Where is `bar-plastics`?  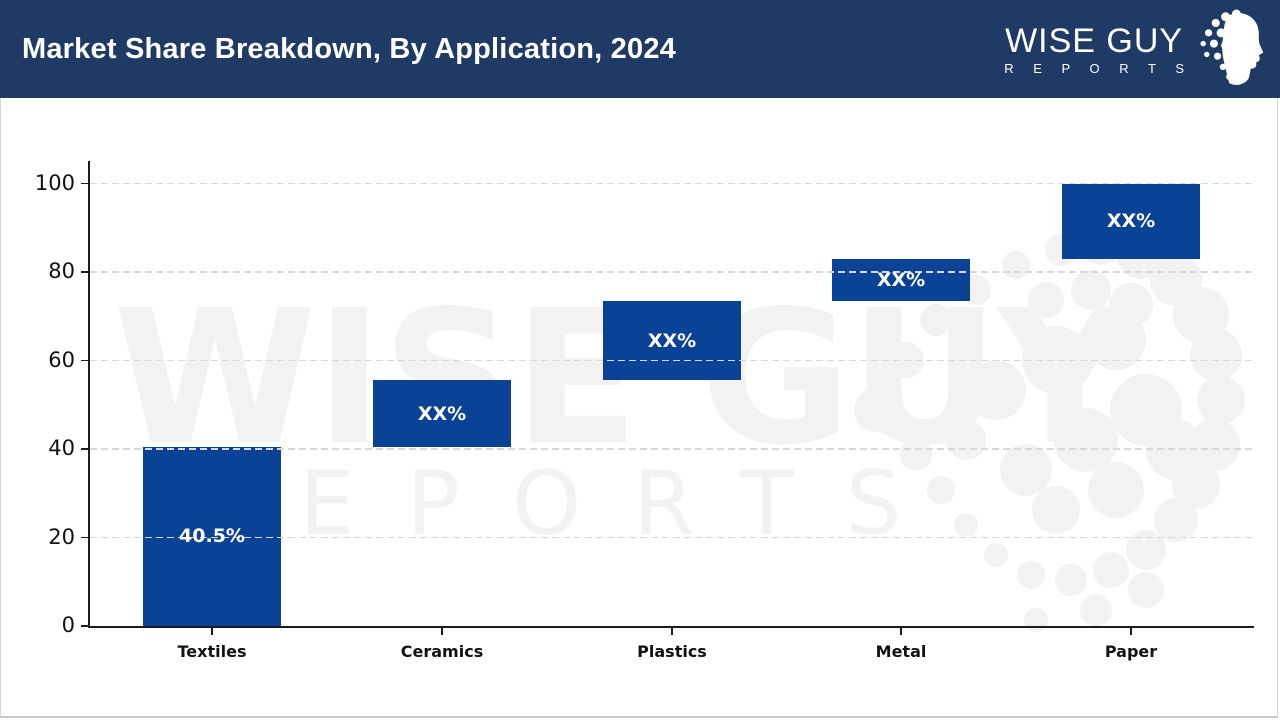
bar-plastics is located at coordinates (672, 340).